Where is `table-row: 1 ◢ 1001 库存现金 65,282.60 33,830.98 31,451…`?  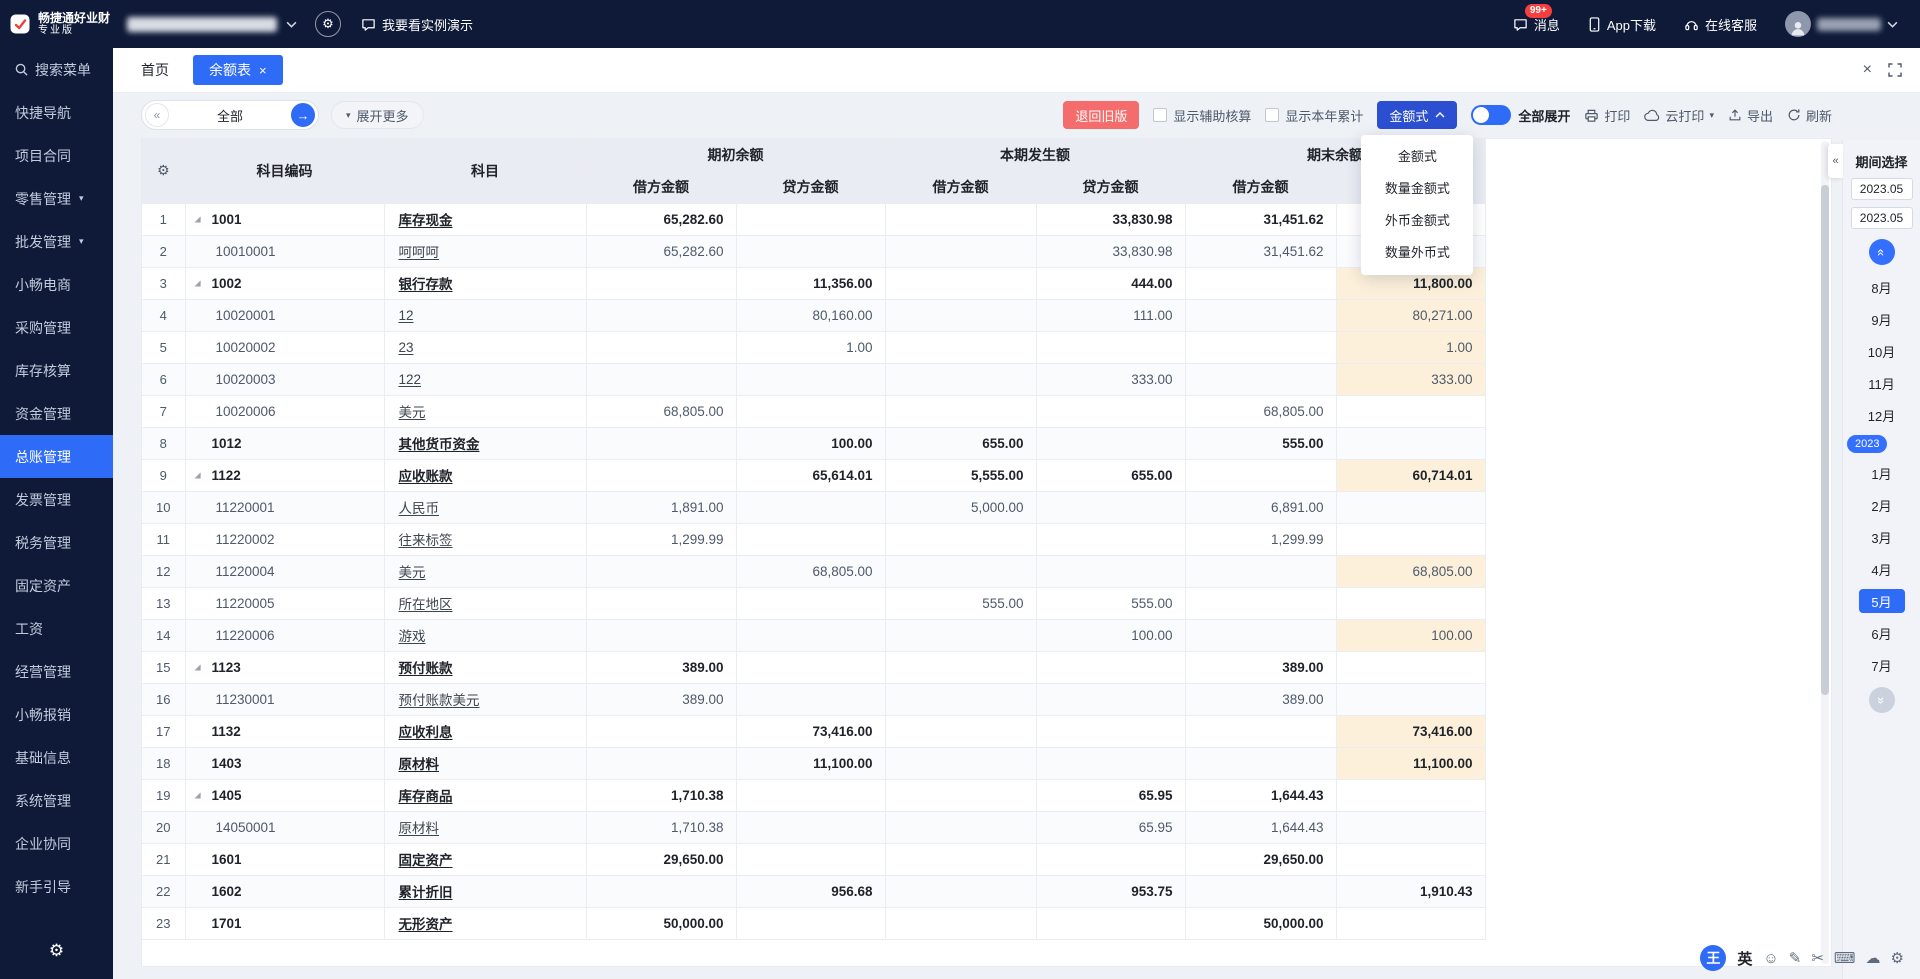 table-row: 1 ◢ 1001 库存现金 65,282.60 33,830.98 31,451… is located at coordinates (814, 219).